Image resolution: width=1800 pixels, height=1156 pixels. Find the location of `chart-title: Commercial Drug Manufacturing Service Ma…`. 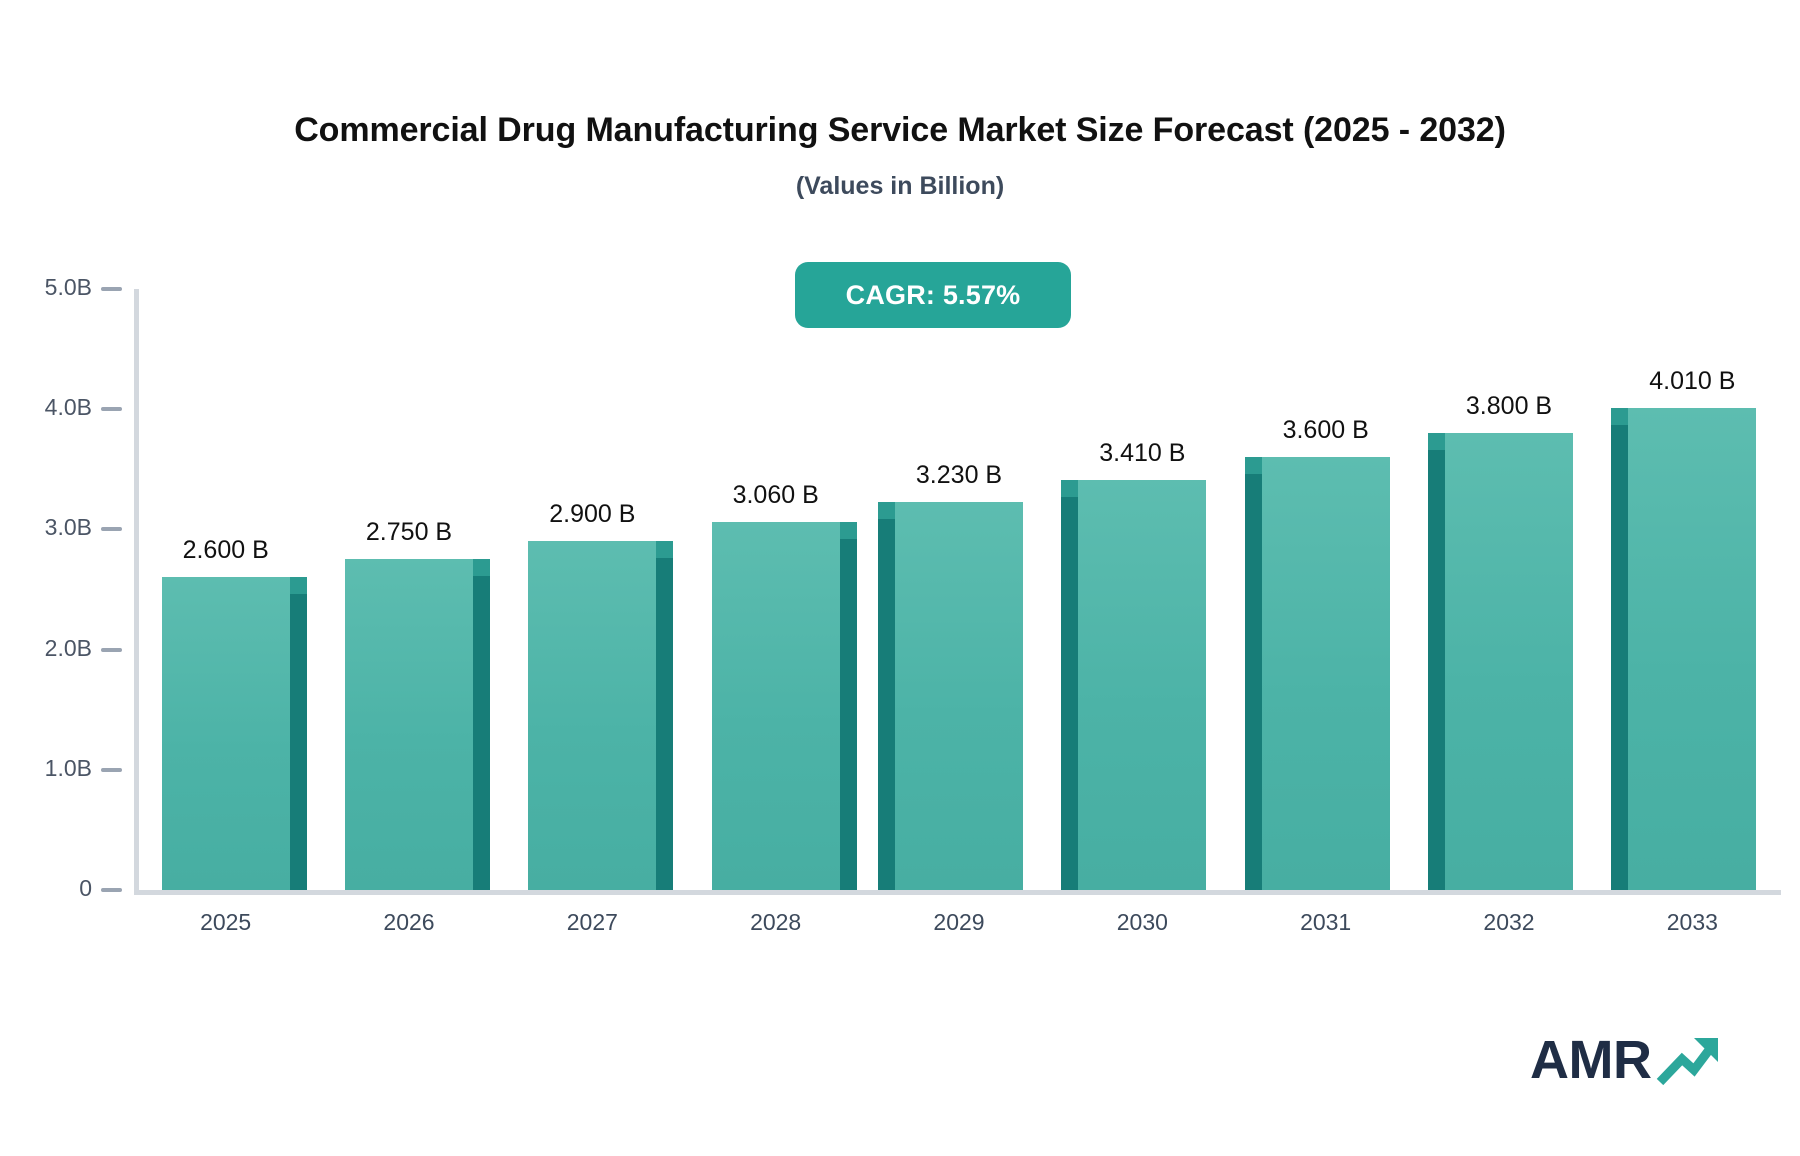

chart-title: Commercial Drug Manufacturing Service Ma… is located at coordinates (900, 130).